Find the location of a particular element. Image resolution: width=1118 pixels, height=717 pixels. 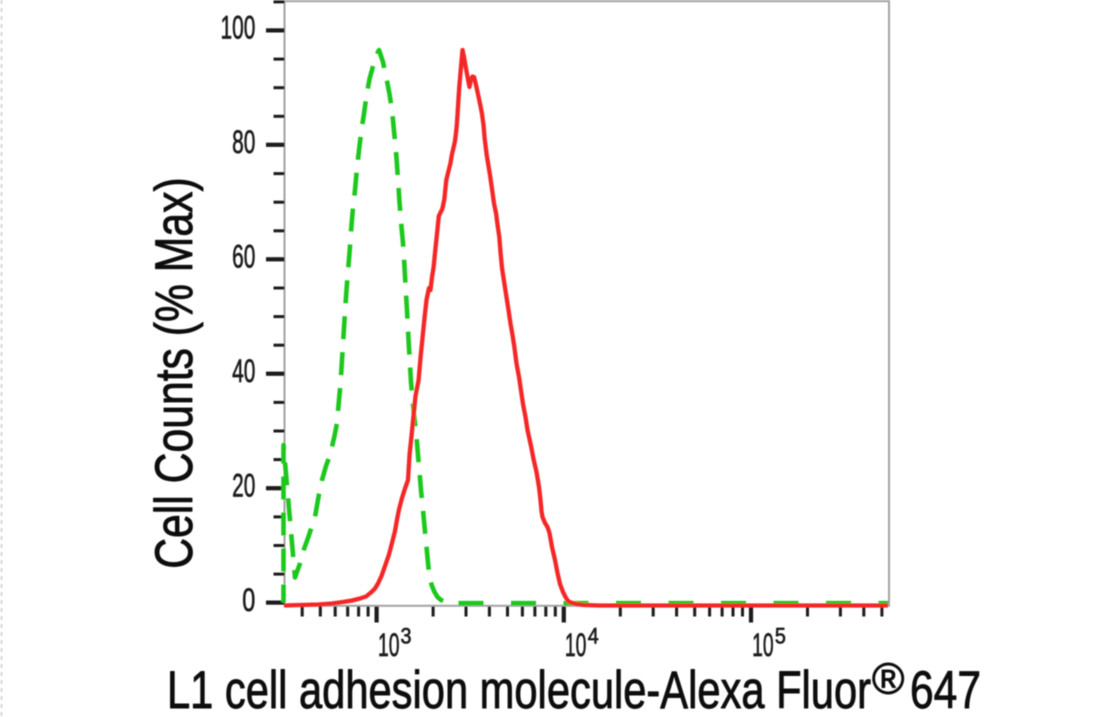

svg-text: 80 is located at coordinates (243, 142).